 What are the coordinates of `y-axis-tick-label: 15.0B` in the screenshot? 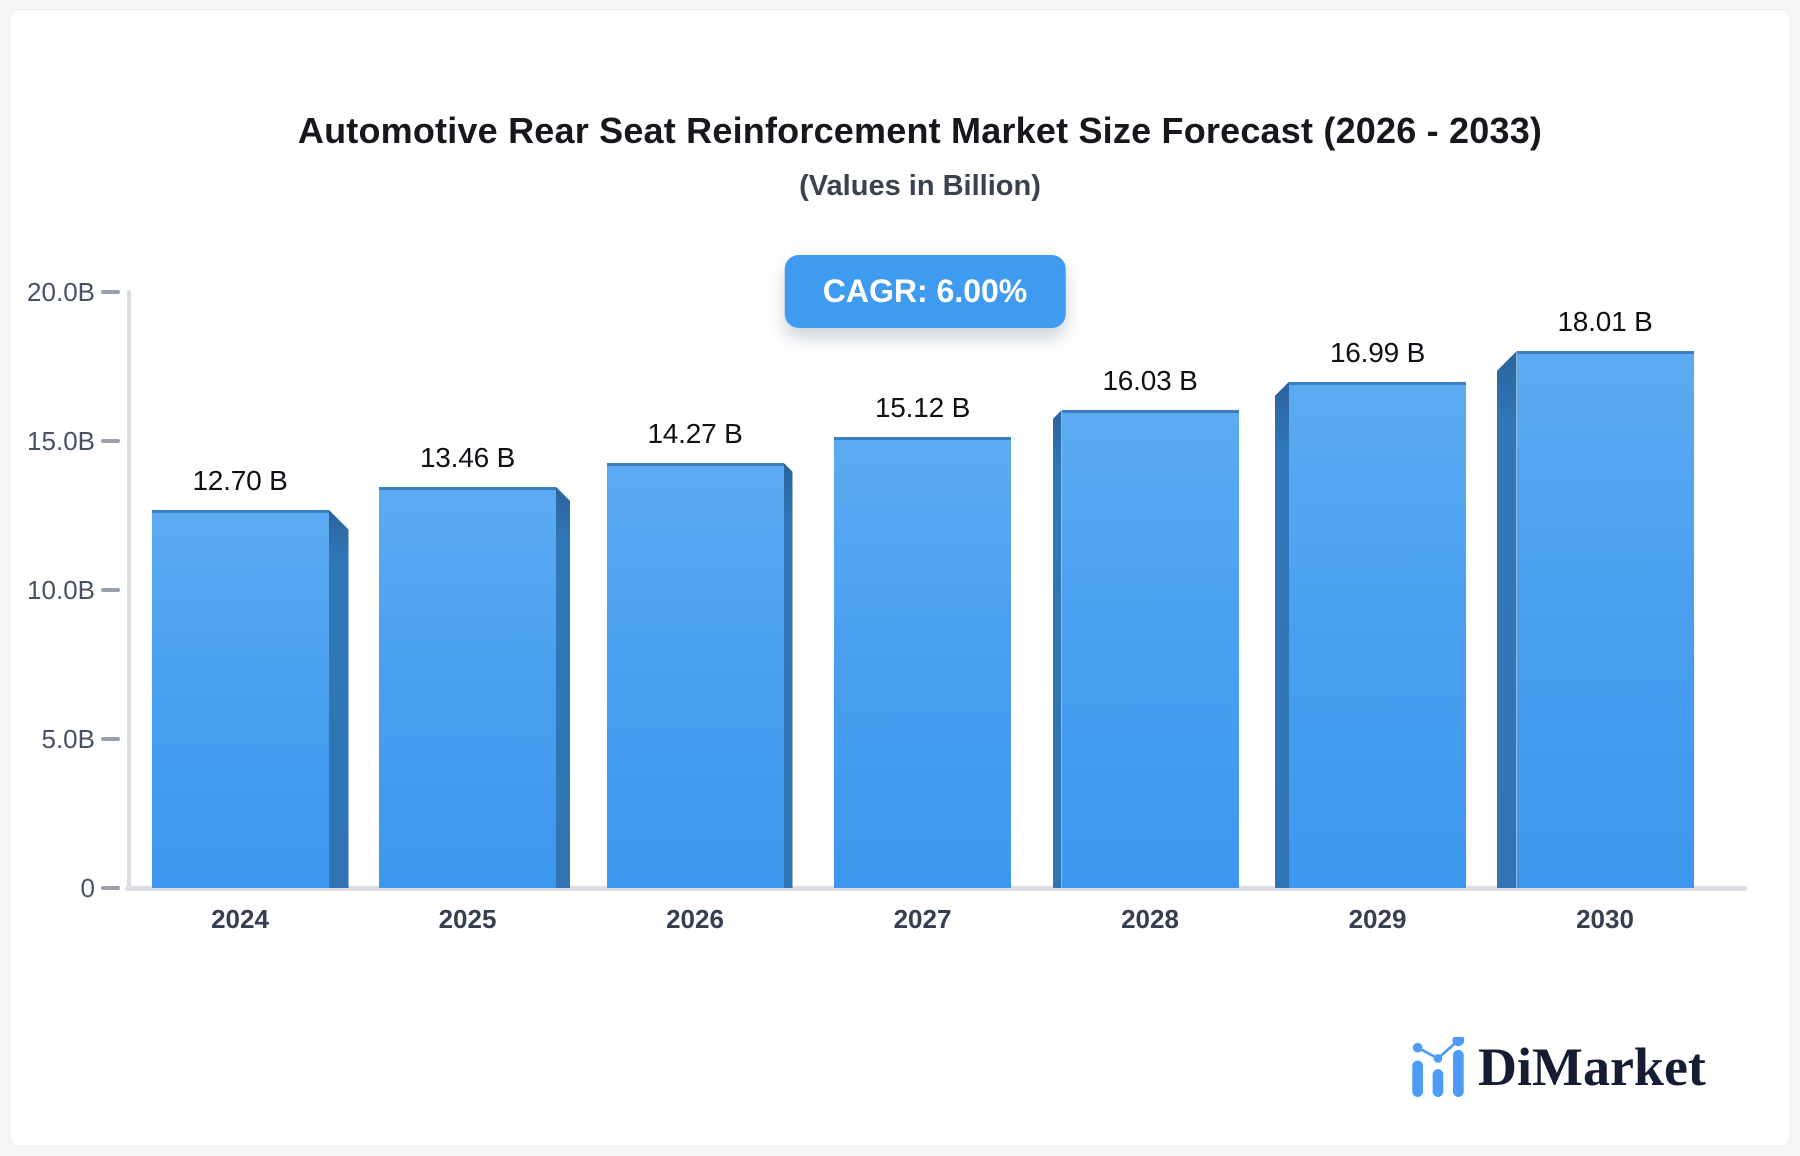 It's located at (61, 441).